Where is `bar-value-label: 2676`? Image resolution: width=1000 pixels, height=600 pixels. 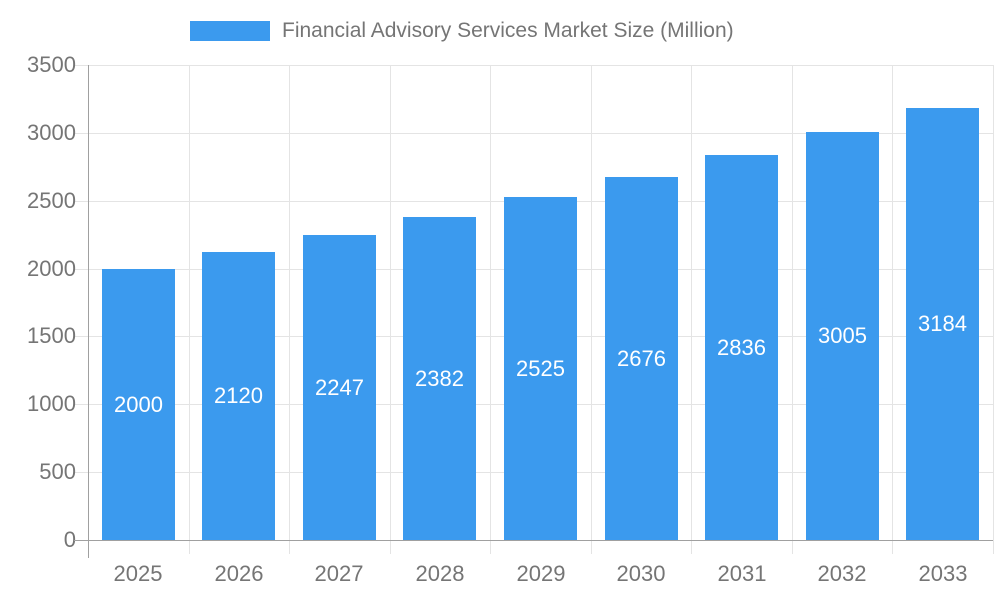
bar-value-label: 2676 is located at coordinates (641, 358).